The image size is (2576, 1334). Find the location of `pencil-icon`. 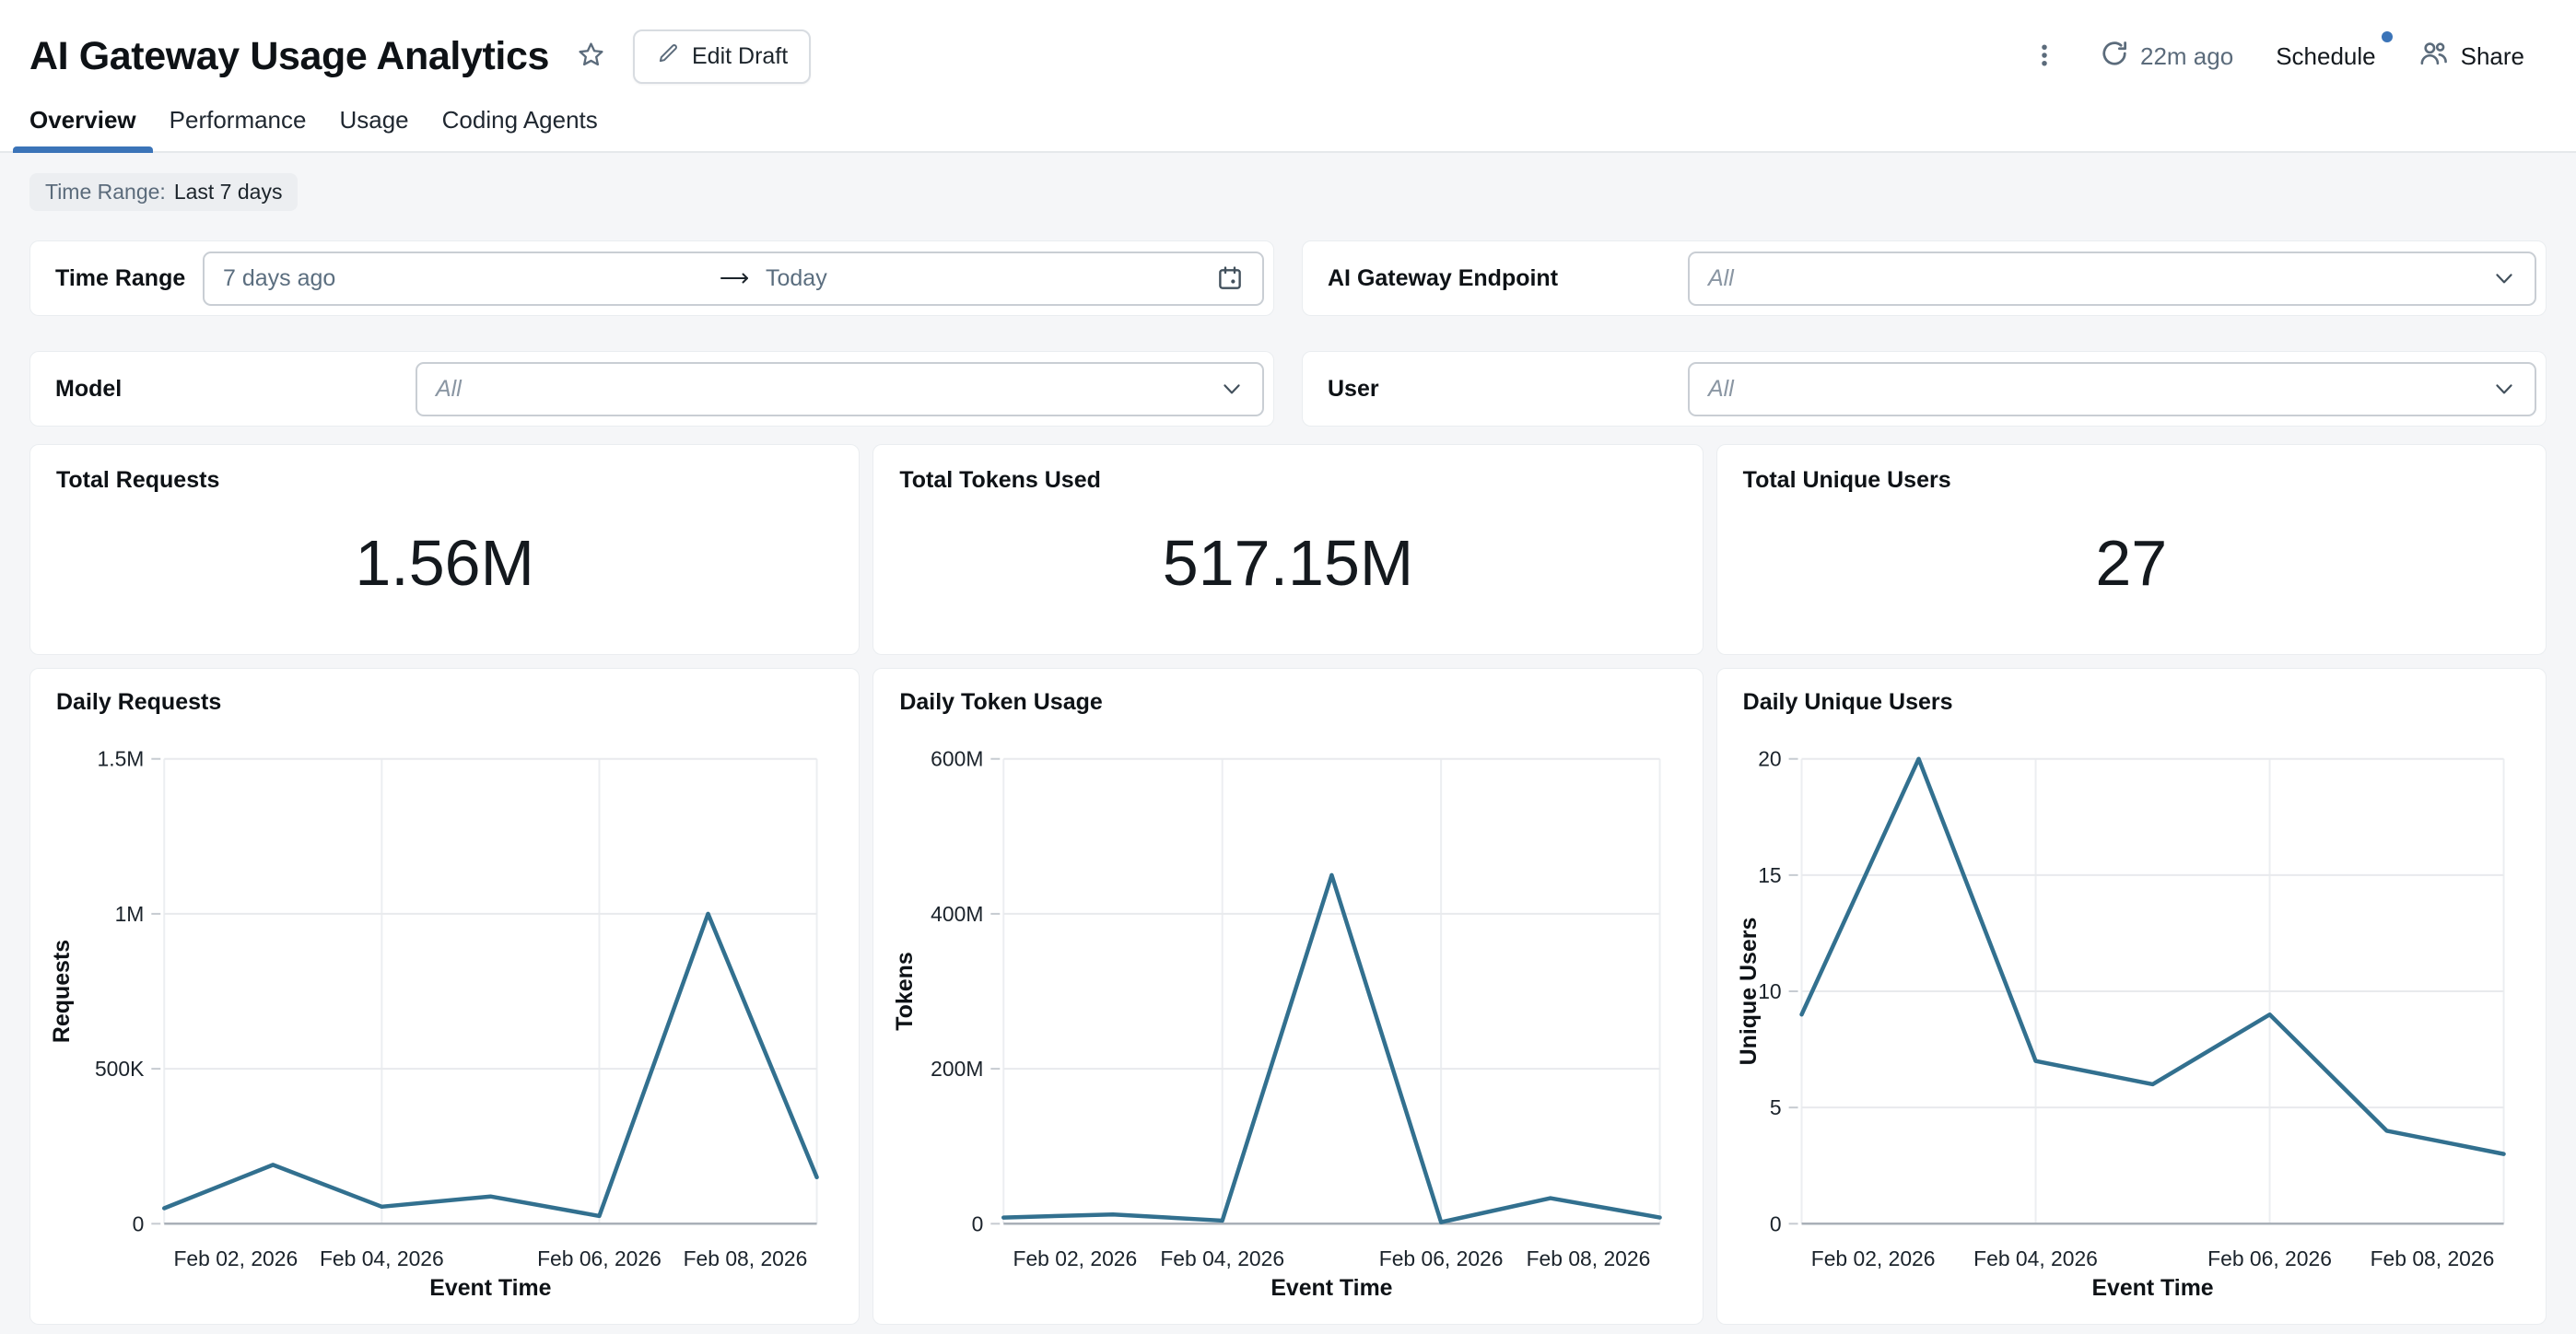

pencil-icon is located at coordinates (668, 56).